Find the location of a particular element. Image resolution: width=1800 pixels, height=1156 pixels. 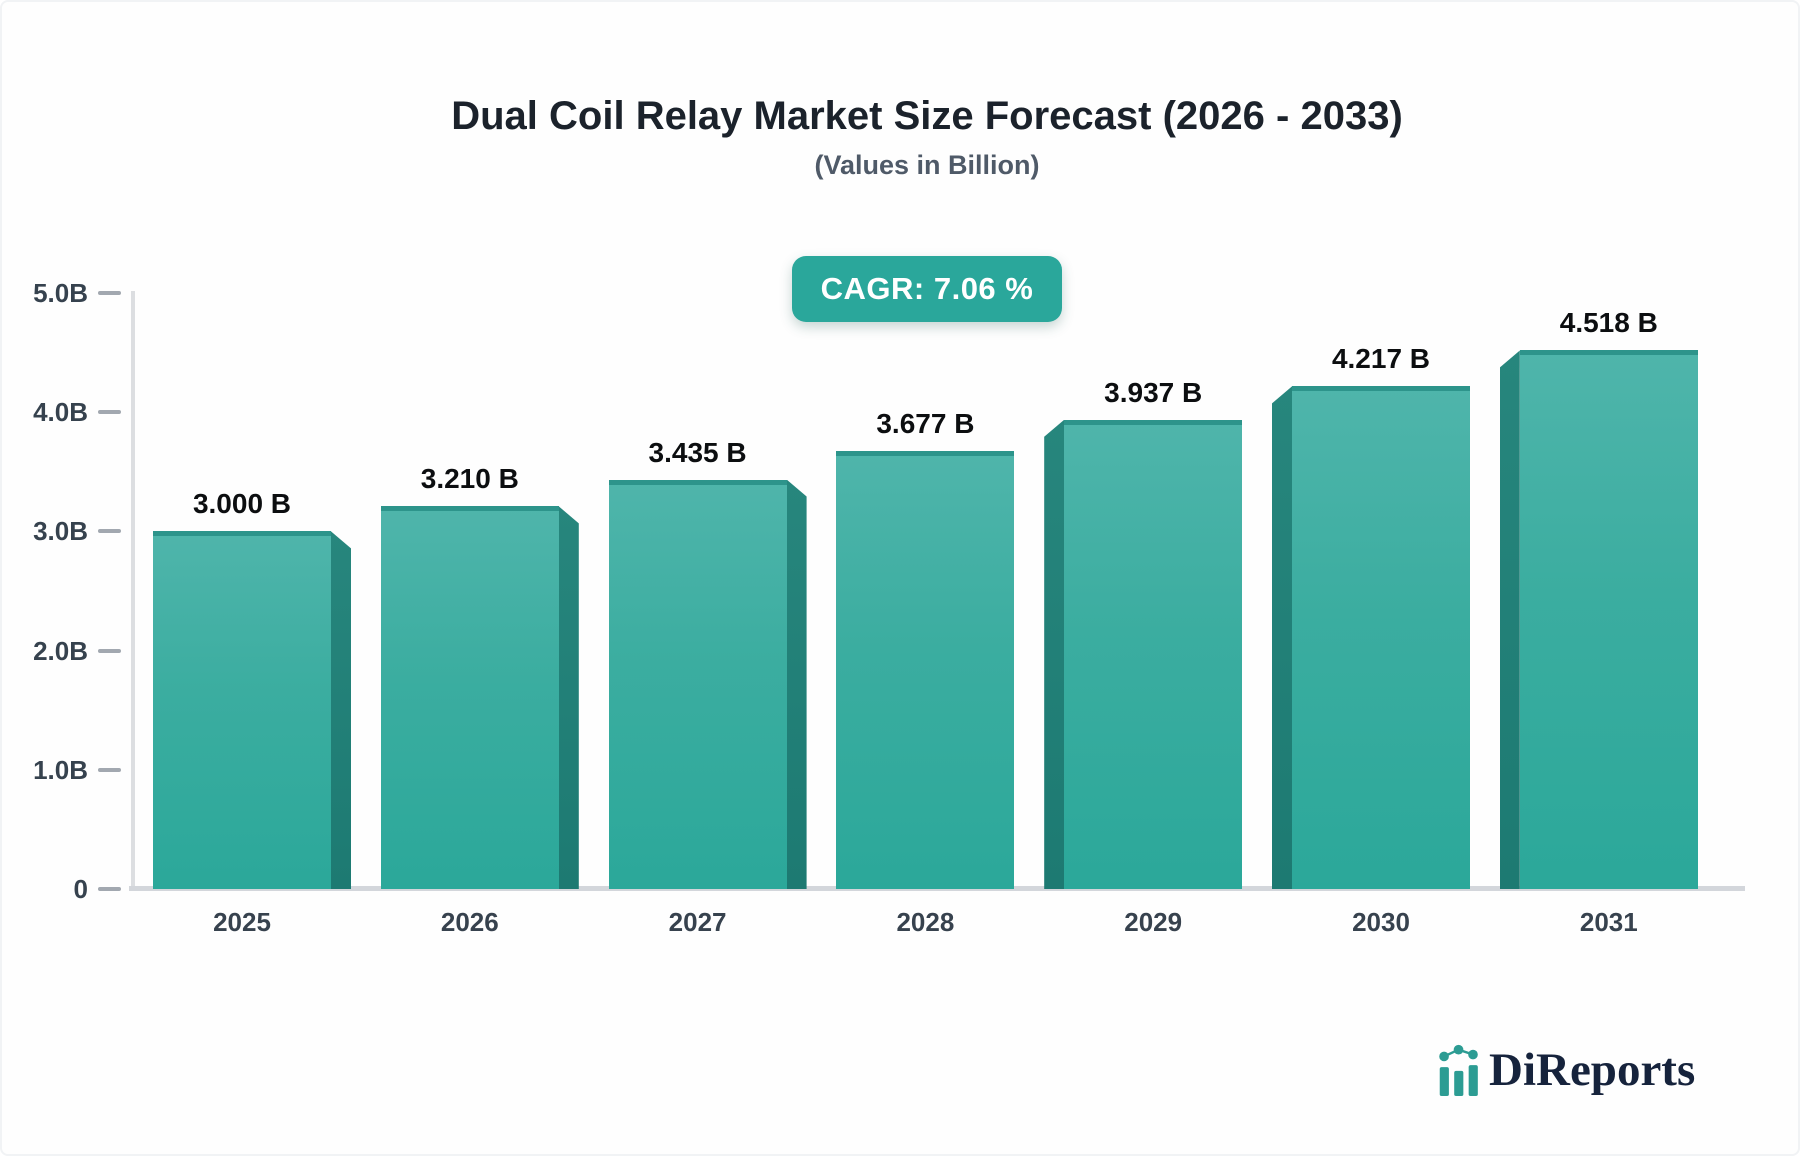

brand-logo: DiReports is located at coordinates (1565, 1069).